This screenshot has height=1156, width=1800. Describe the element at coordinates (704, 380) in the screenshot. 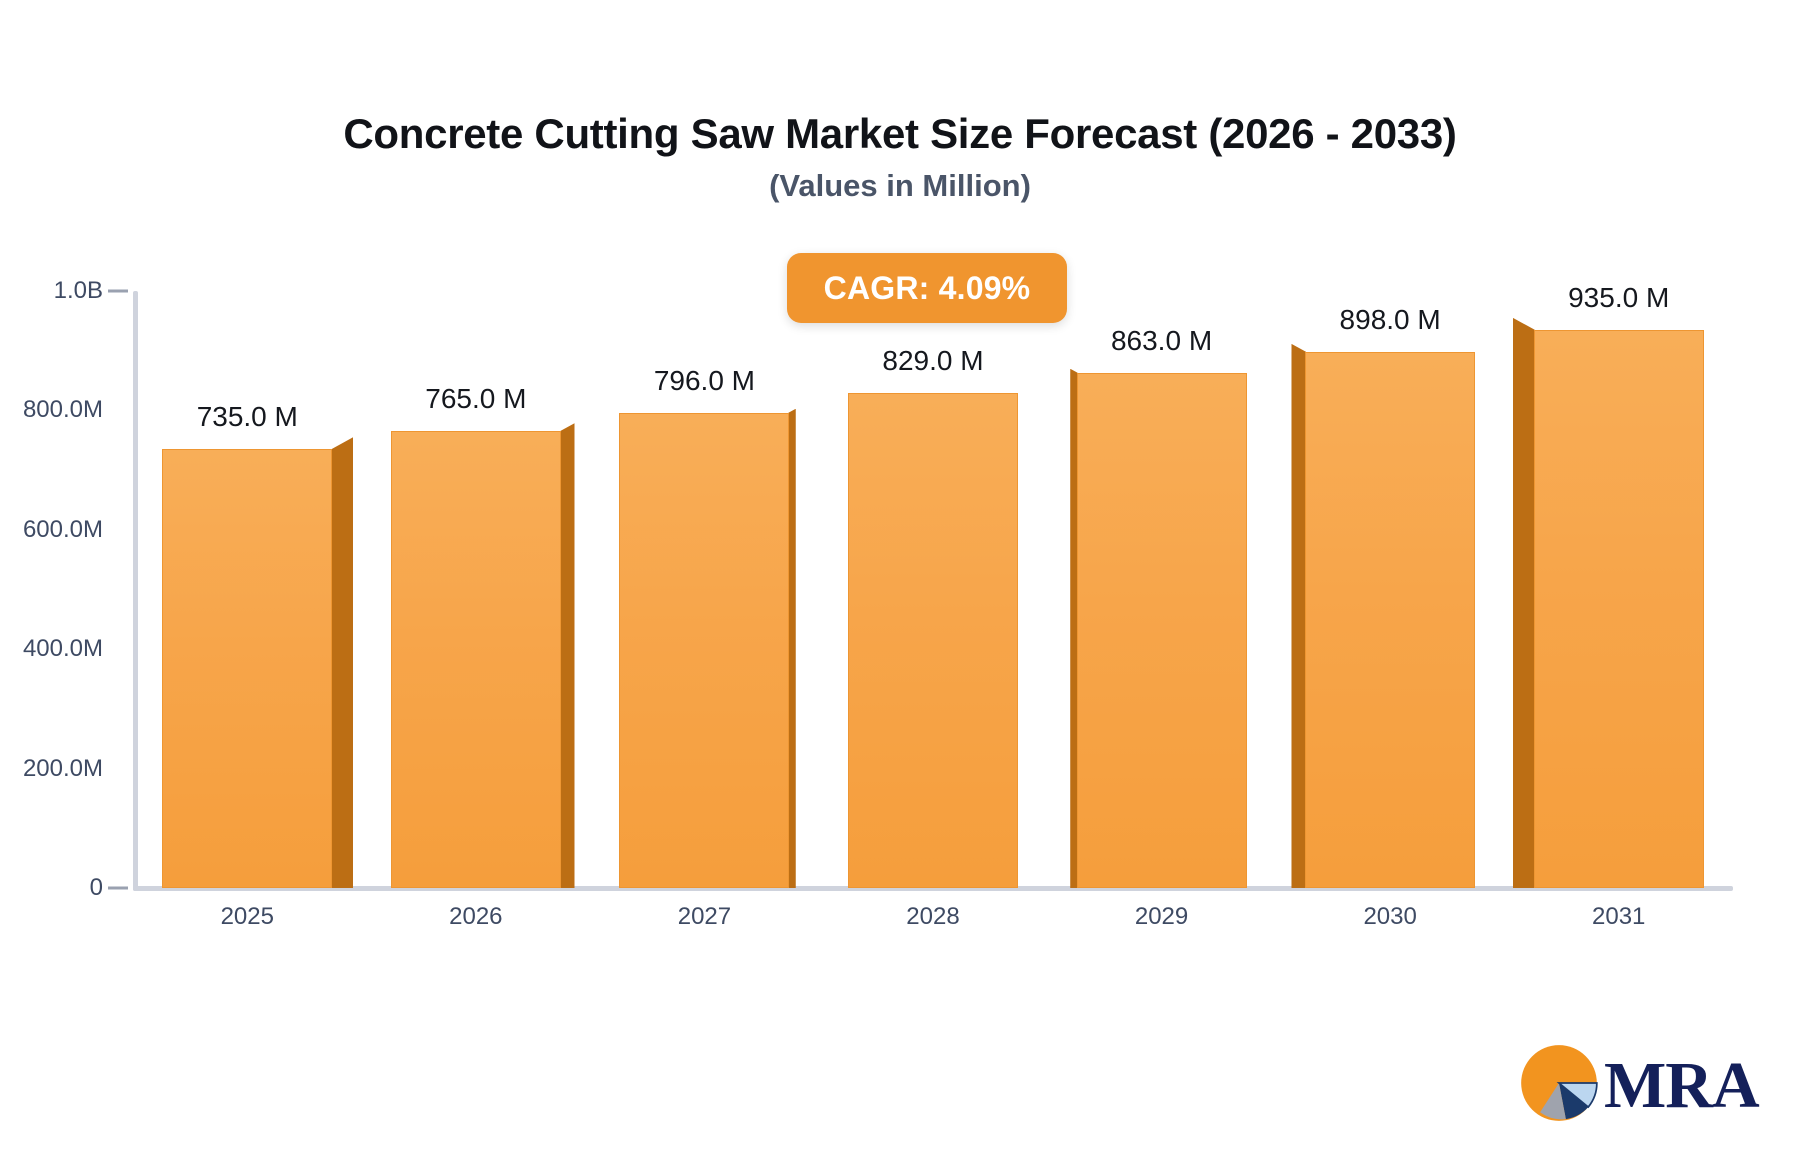

I see `bar-value-label: 796.0 M` at that location.